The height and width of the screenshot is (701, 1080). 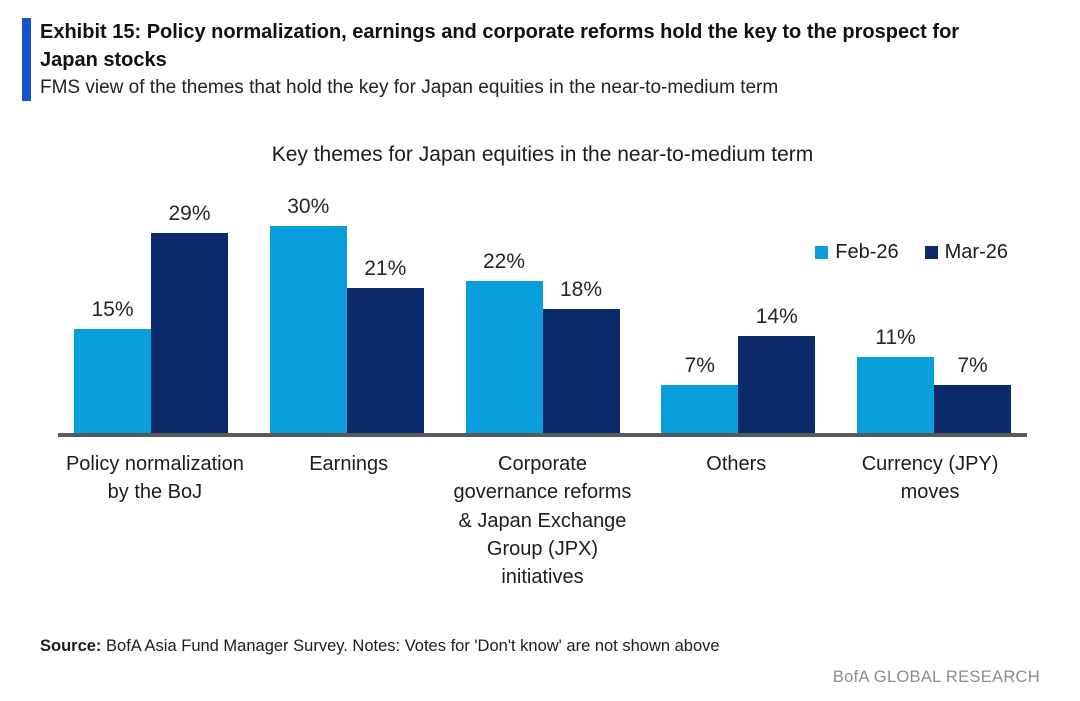 I want to click on bar-column: 11%, so click(x=895, y=379).